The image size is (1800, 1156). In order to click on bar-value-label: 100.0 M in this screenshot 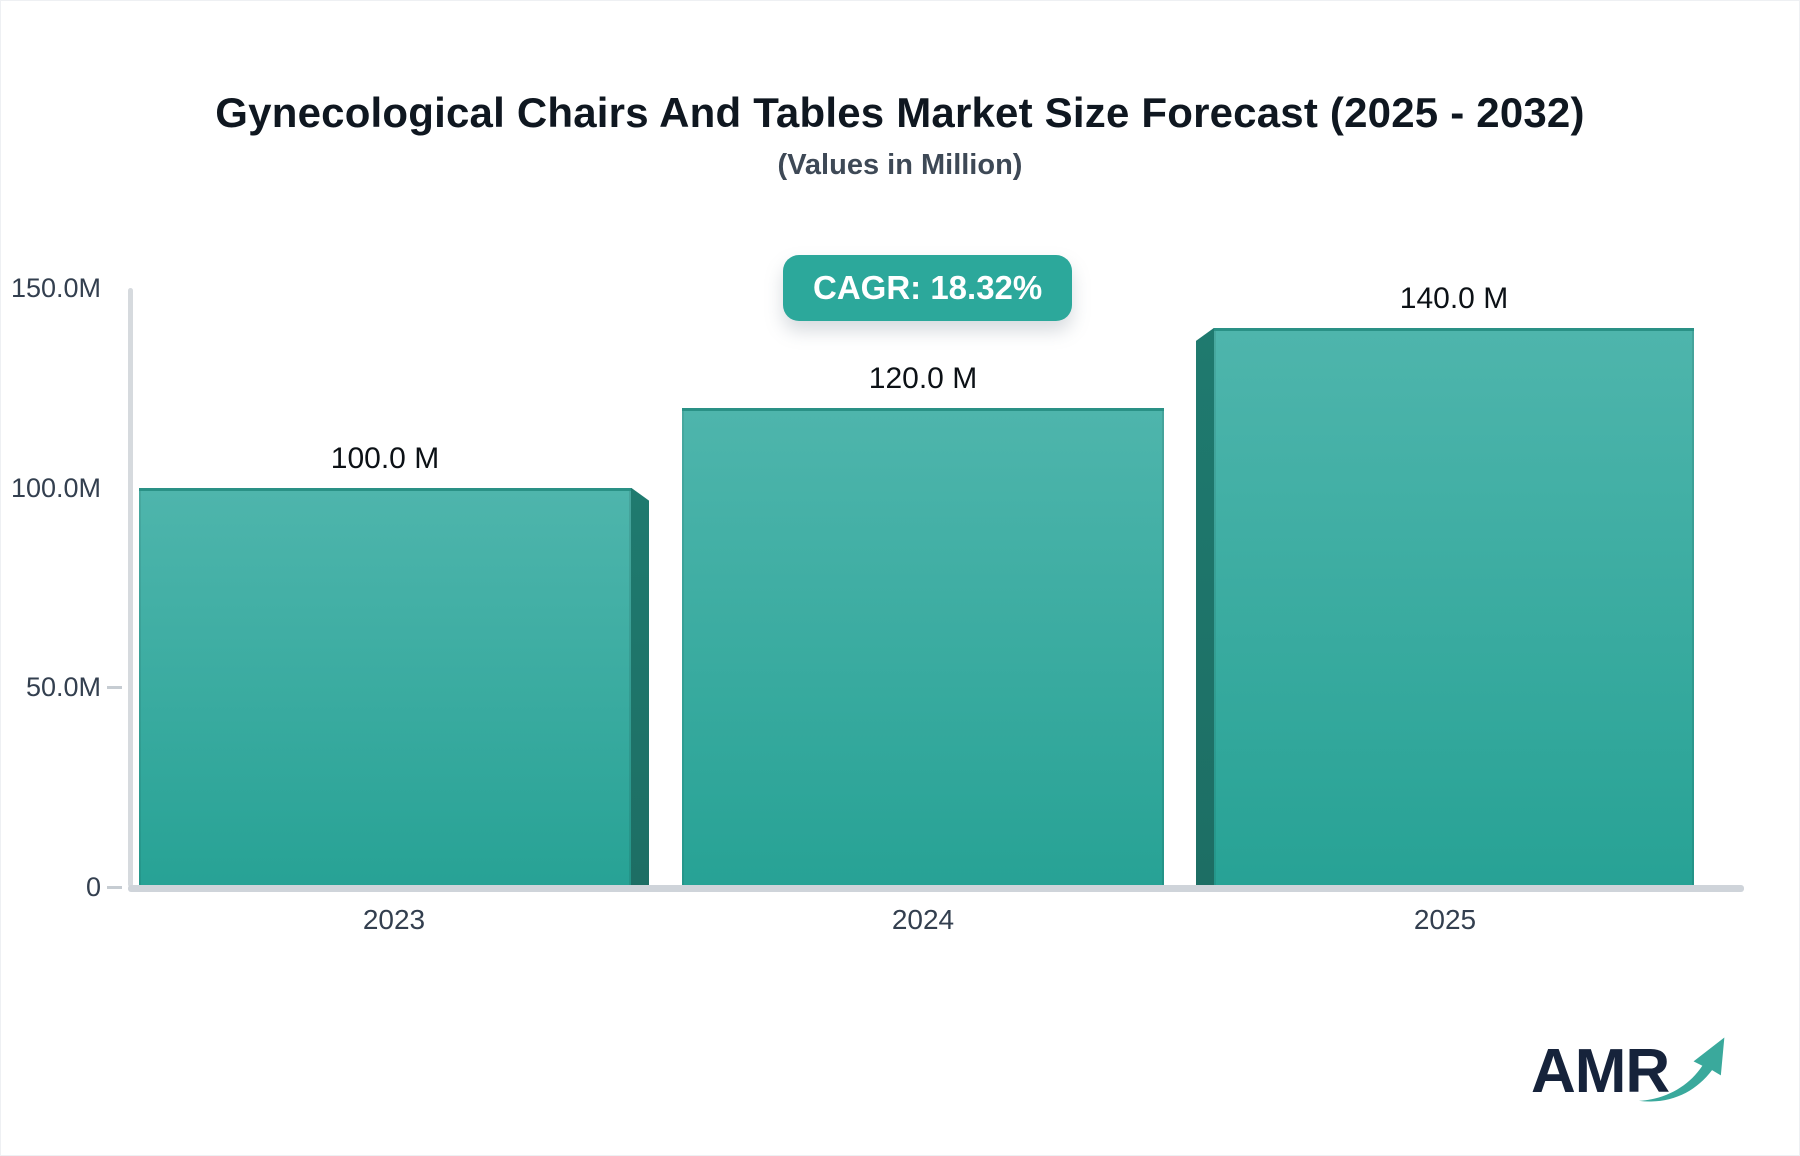, I will do `click(385, 458)`.